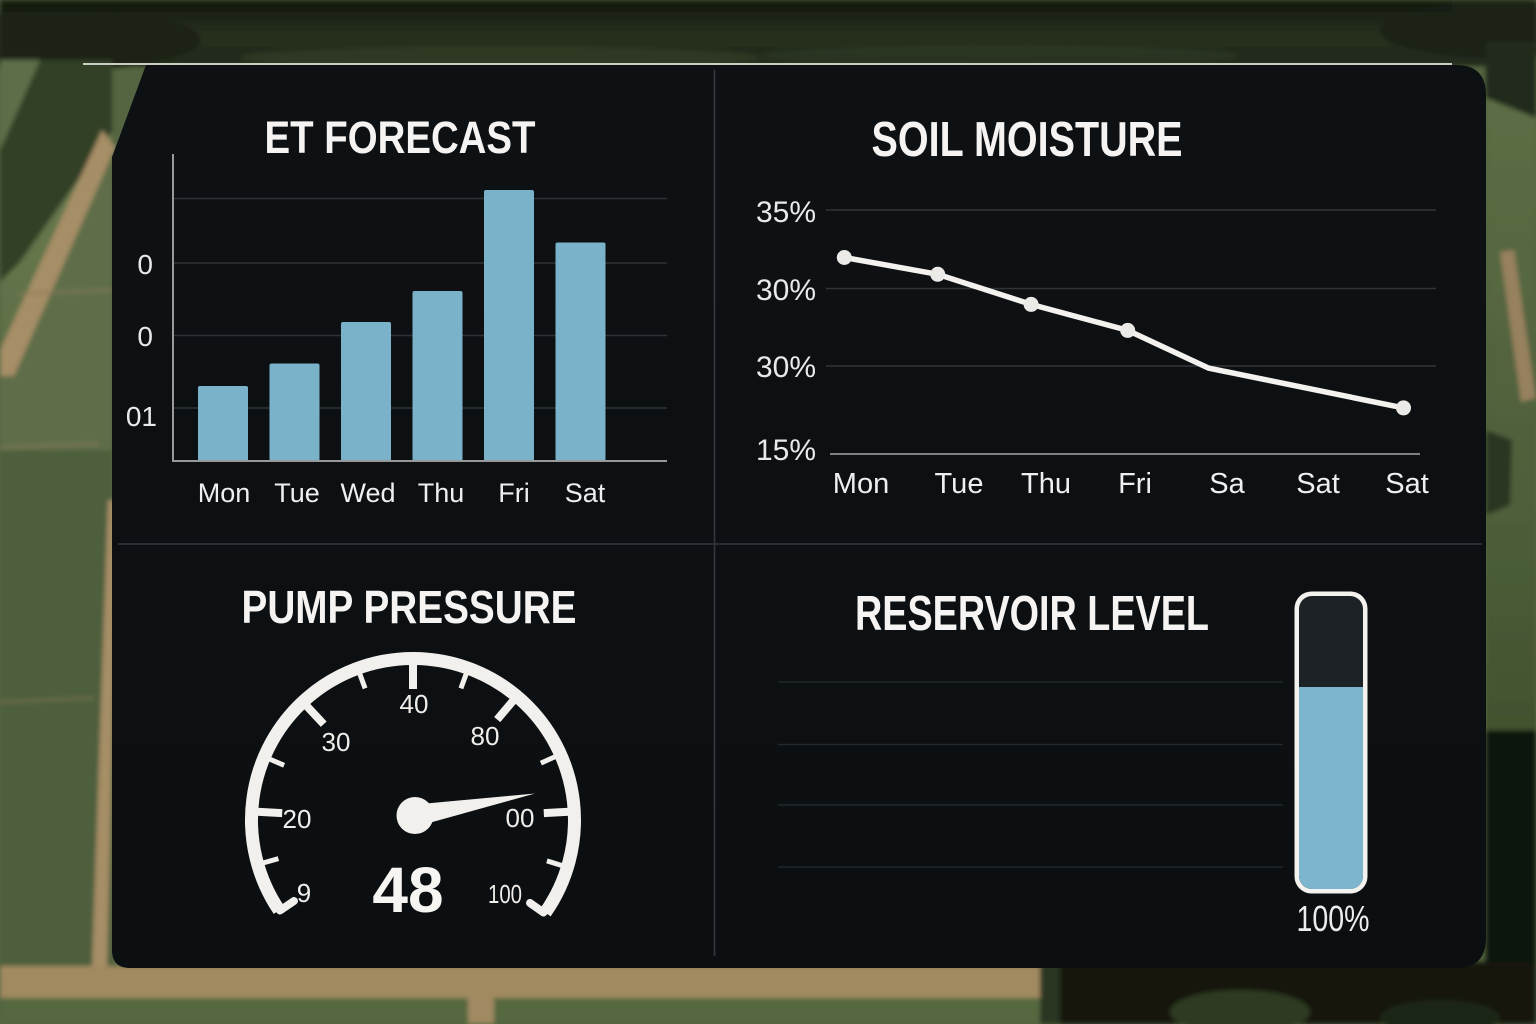  What do you see at coordinates (407, 890) in the screenshot?
I see `svg-text: 48` at bounding box center [407, 890].